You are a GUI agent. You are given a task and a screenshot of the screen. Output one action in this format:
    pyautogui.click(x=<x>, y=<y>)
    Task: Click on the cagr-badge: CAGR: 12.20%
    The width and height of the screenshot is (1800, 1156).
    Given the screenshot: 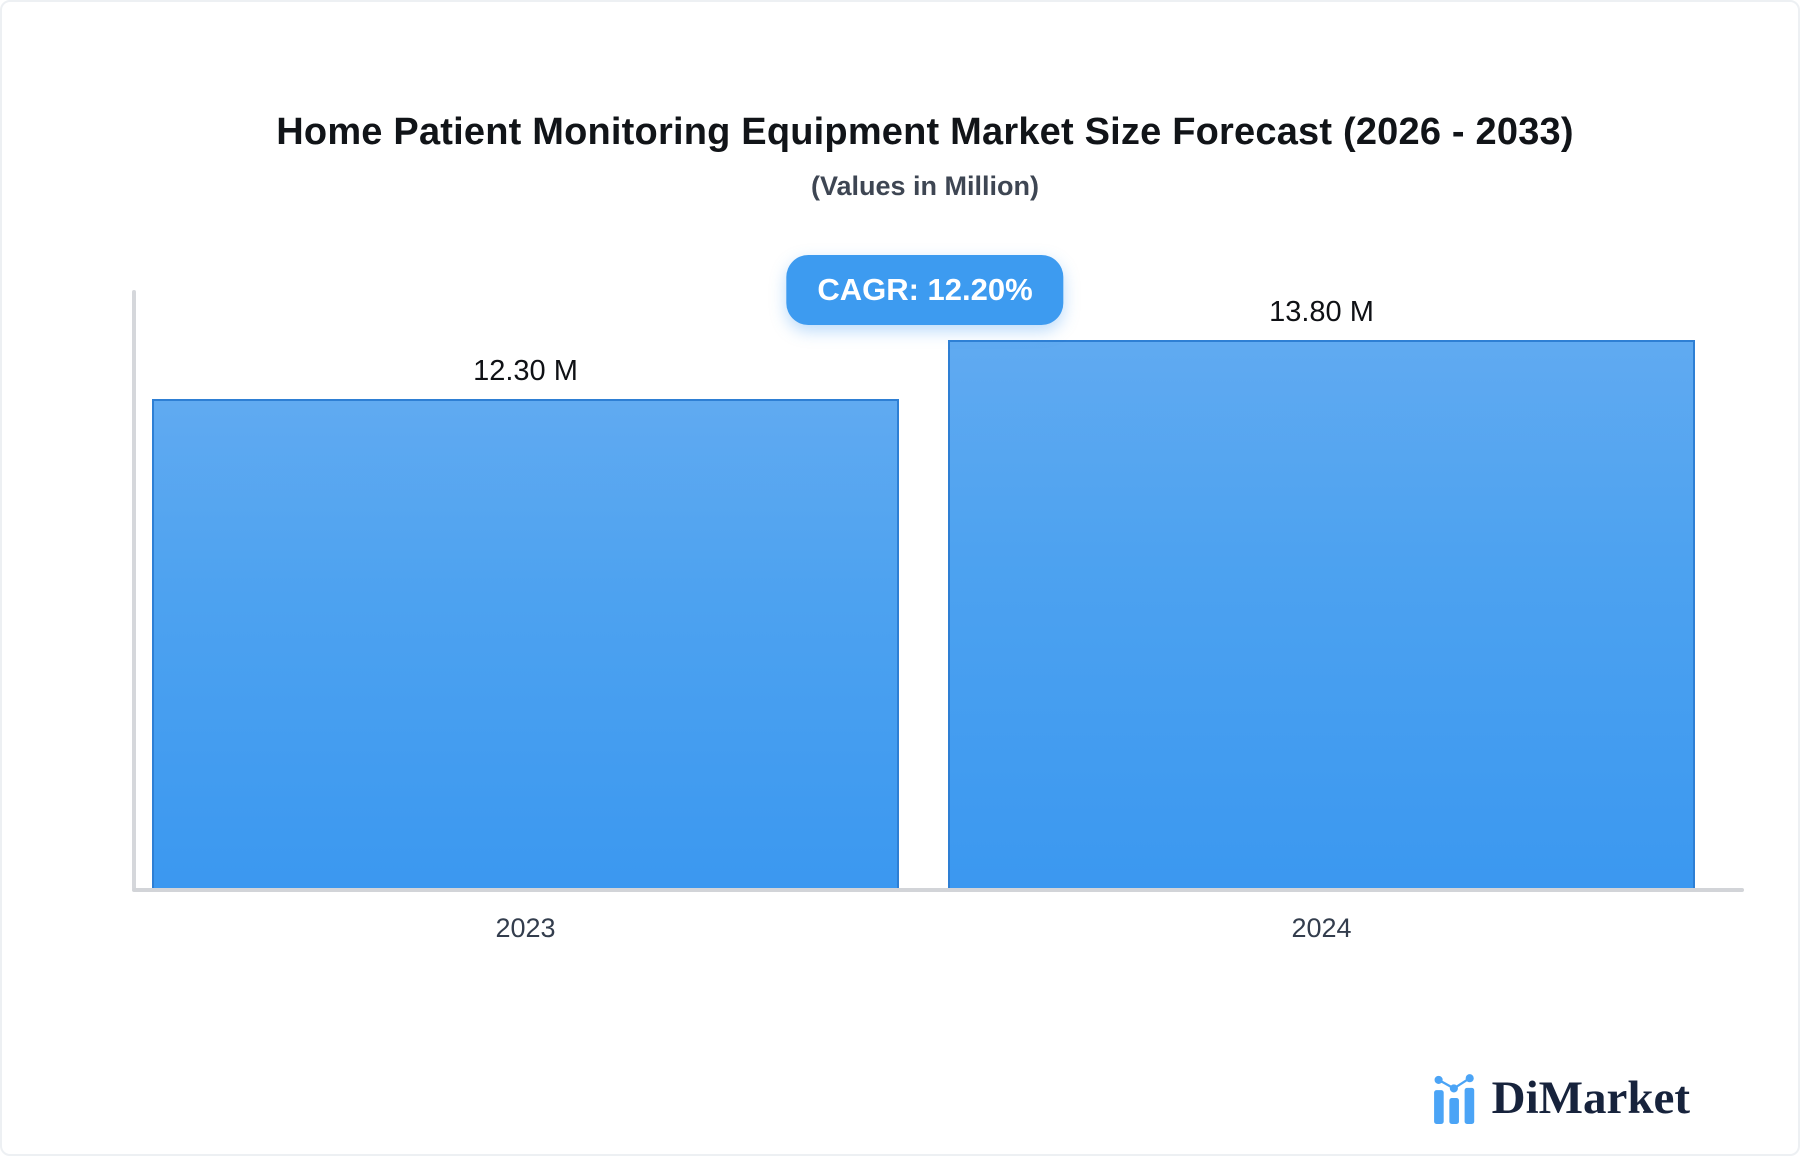 What is the action you would take?
    pyautogui.click(x=925, y=290)
    